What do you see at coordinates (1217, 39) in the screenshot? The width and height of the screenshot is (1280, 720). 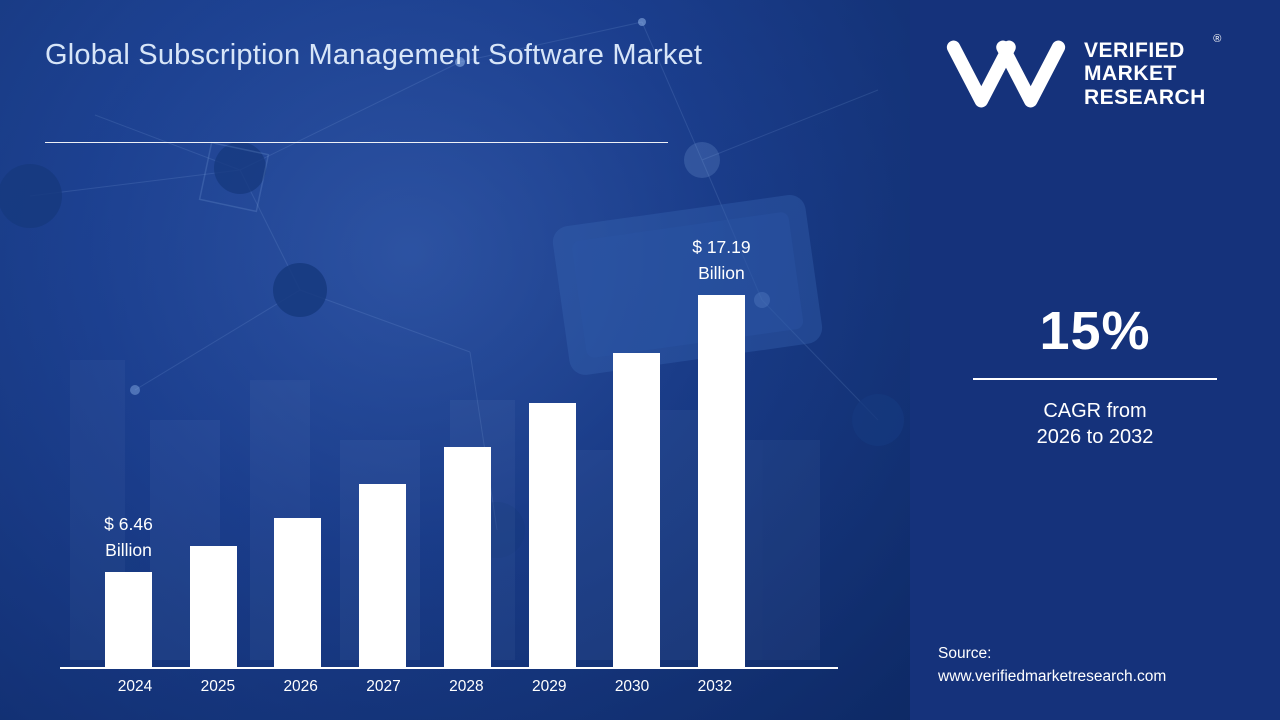 I see `registered-mark: ®` at bounding box center [1217, 39].